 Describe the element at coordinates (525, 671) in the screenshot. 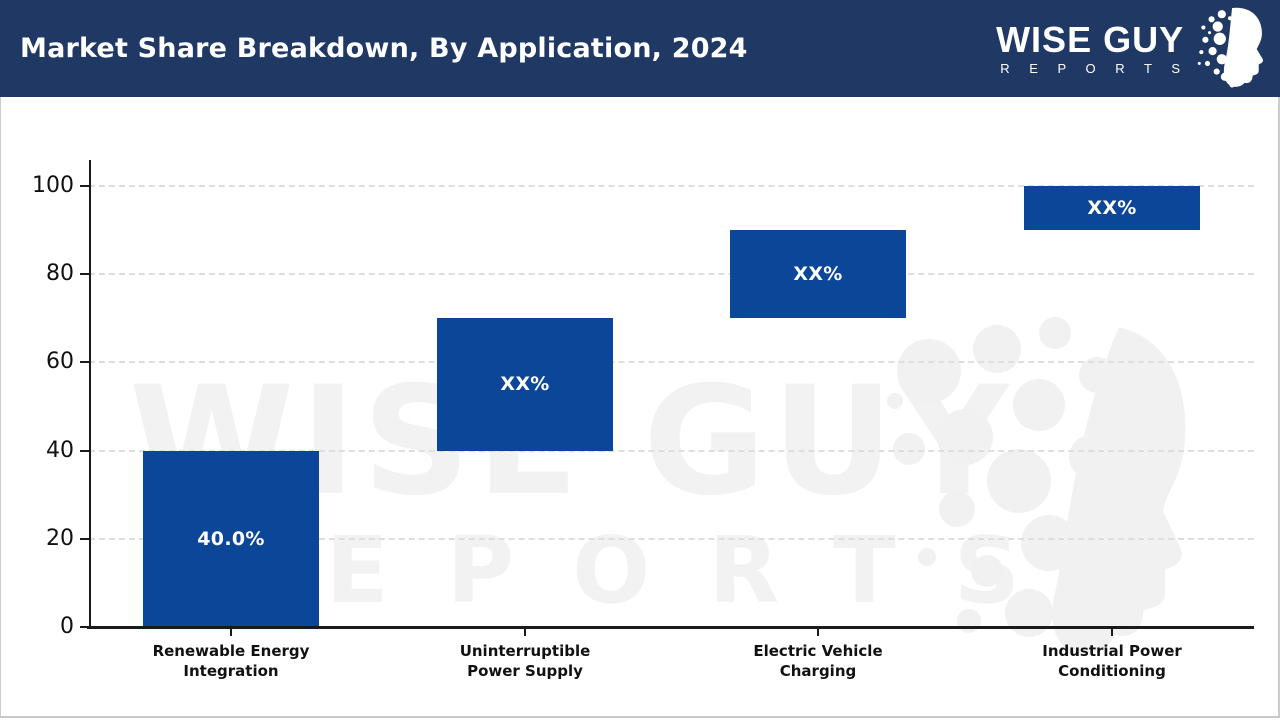

I see `category-label-line: Power Supply` at that location.